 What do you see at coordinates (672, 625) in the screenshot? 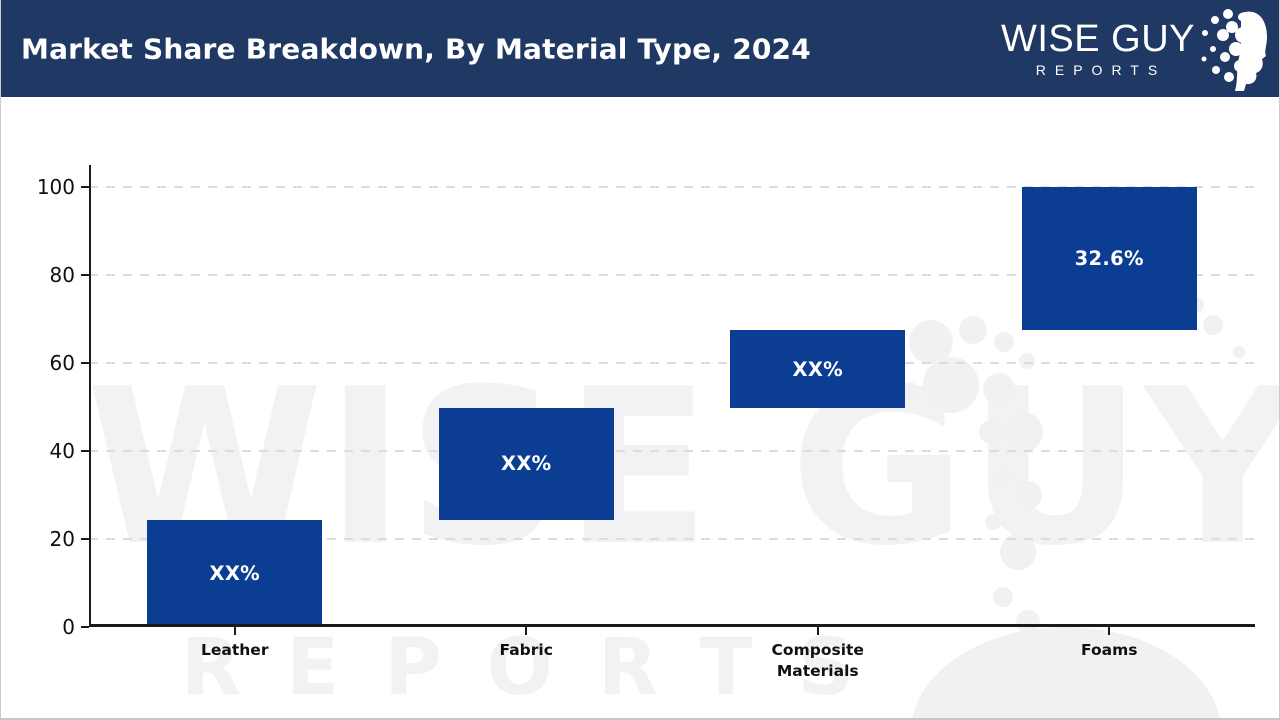
I see `x-axis-line` at bounding box center [672, 625].